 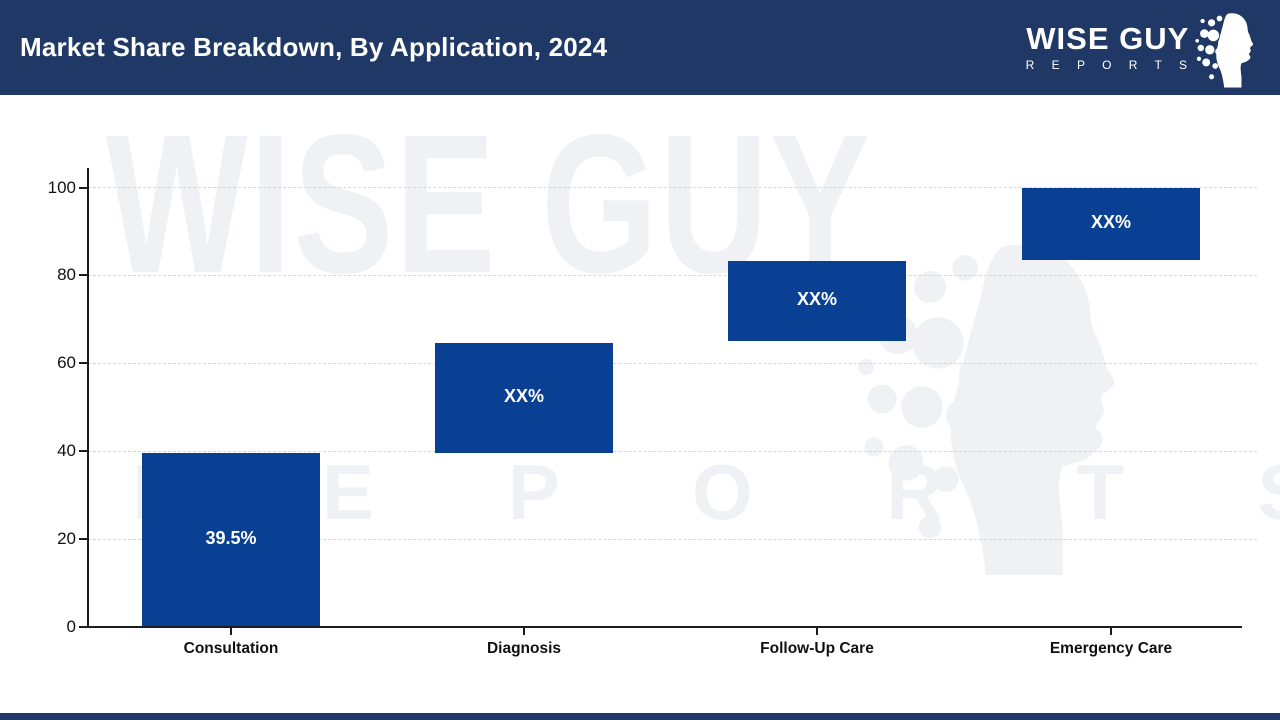 I want to click on footer-bar, so click(x=640, y=716).